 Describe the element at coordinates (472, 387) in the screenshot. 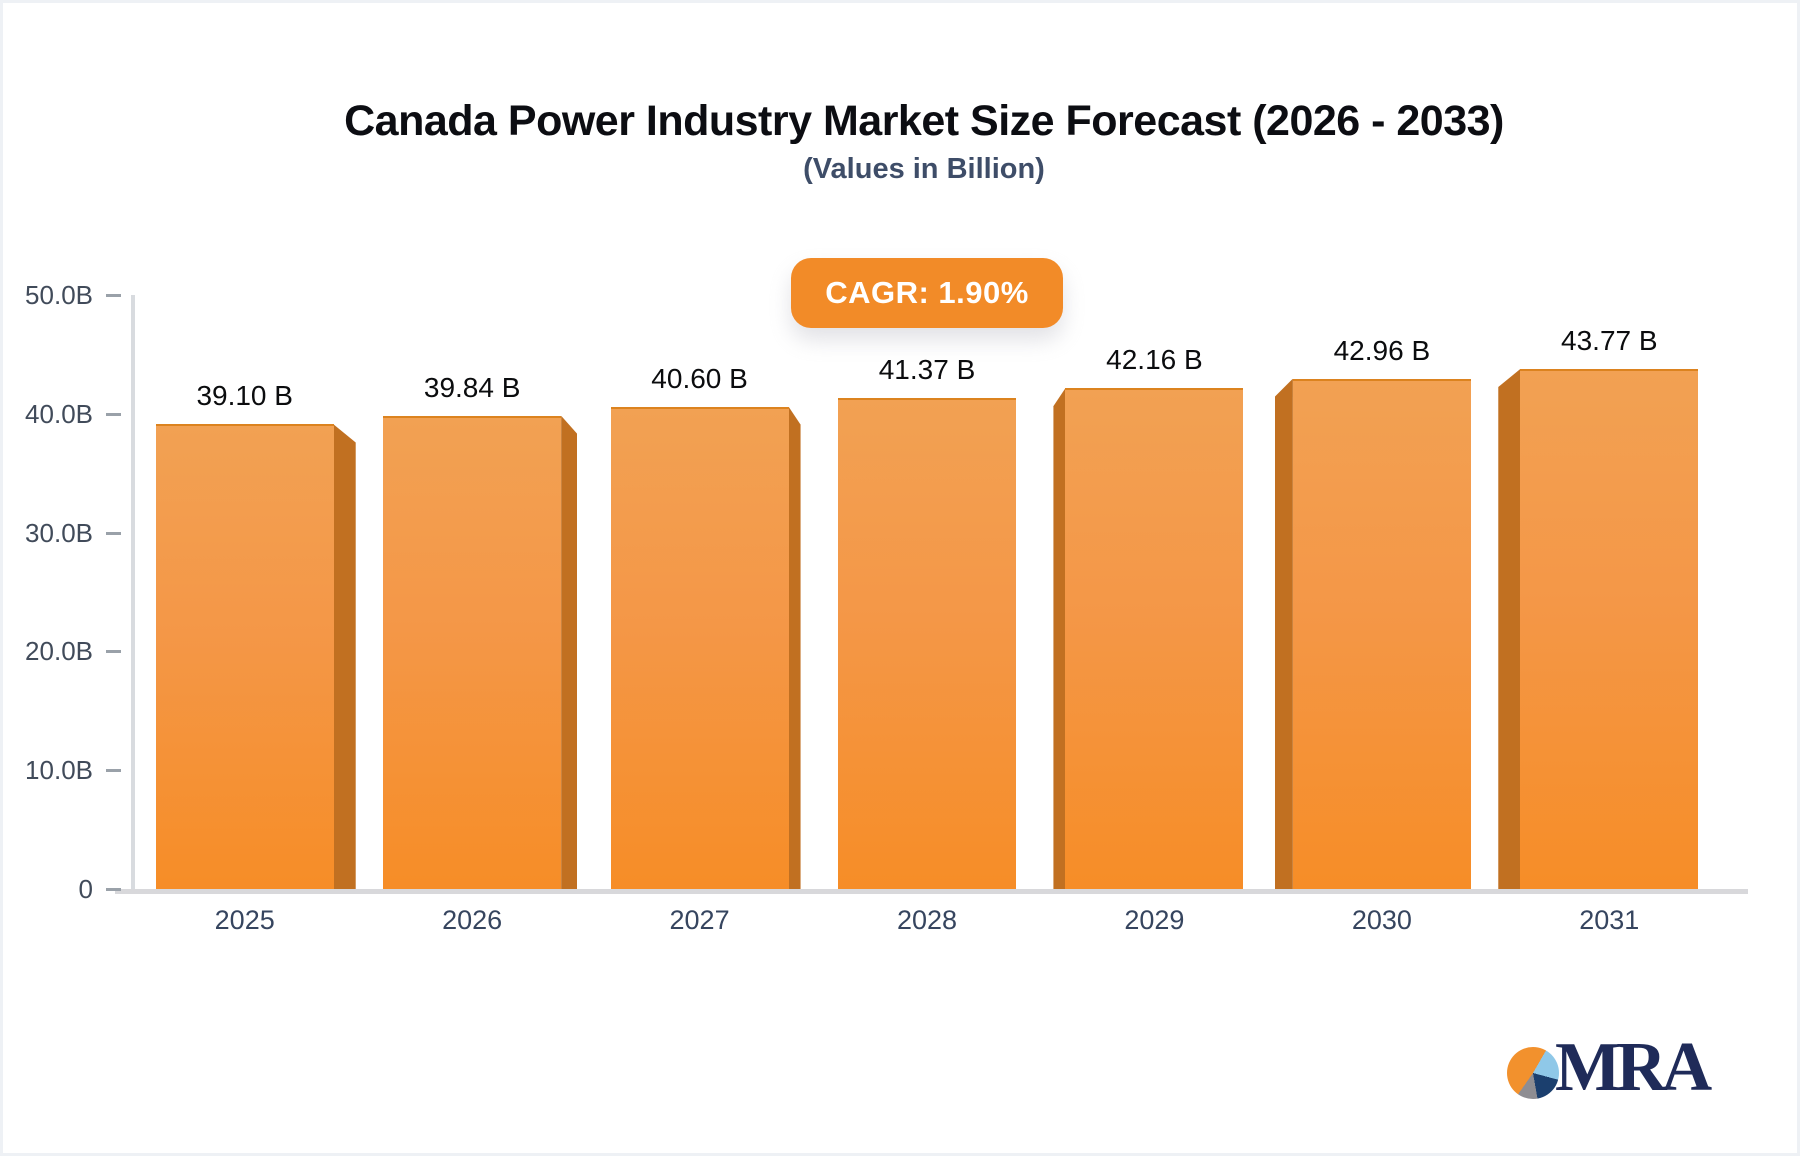

I see `bar-value-label: 39.84 B` at that location.